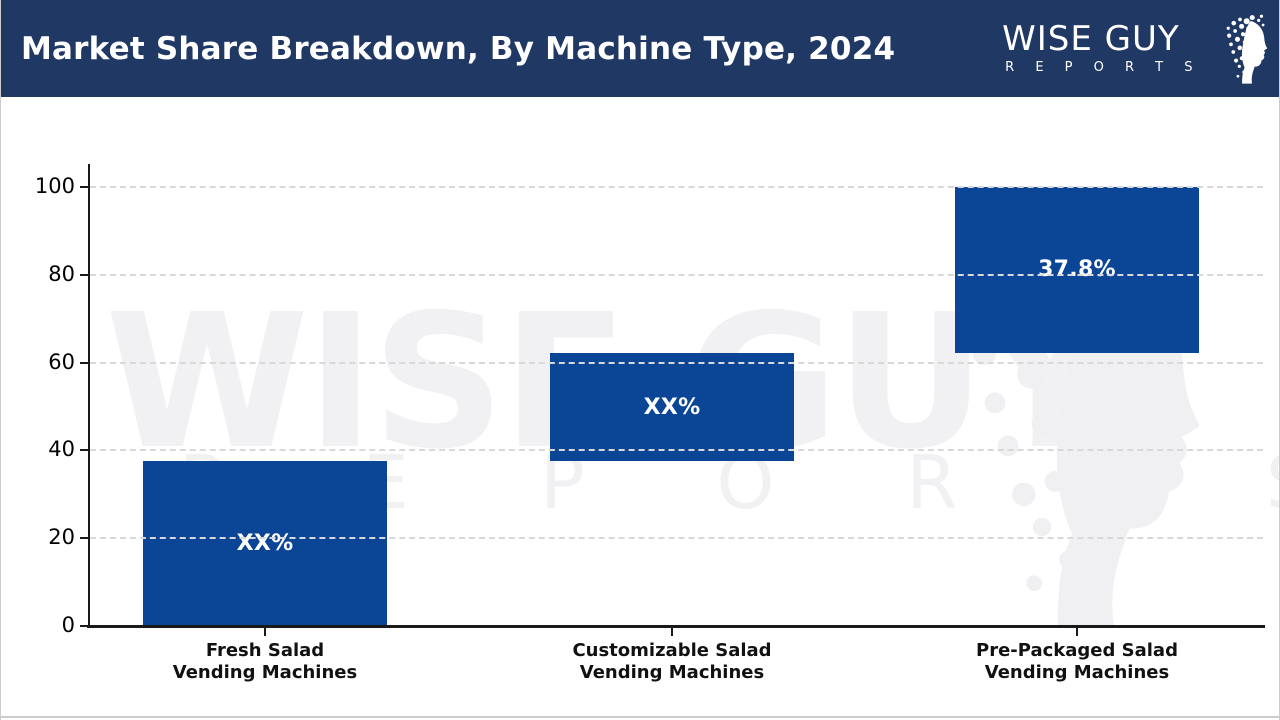 This screenshot has height=720, width=1280. What do you see at coordinates (61, 449) in the screenshot?
I see `y-tick-label: 40` at bounding box center [61, 449].